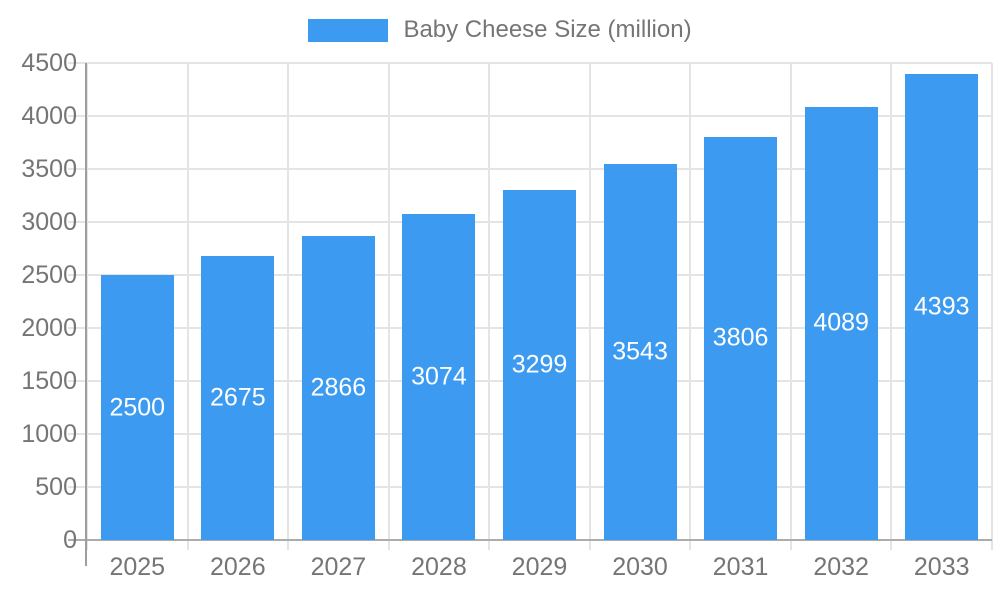 This screenshot has width=1000, height=600. Describe the element at coordinates (70, 540) in the screenshot. I see `y-axis-tick-label: 0` at that location.